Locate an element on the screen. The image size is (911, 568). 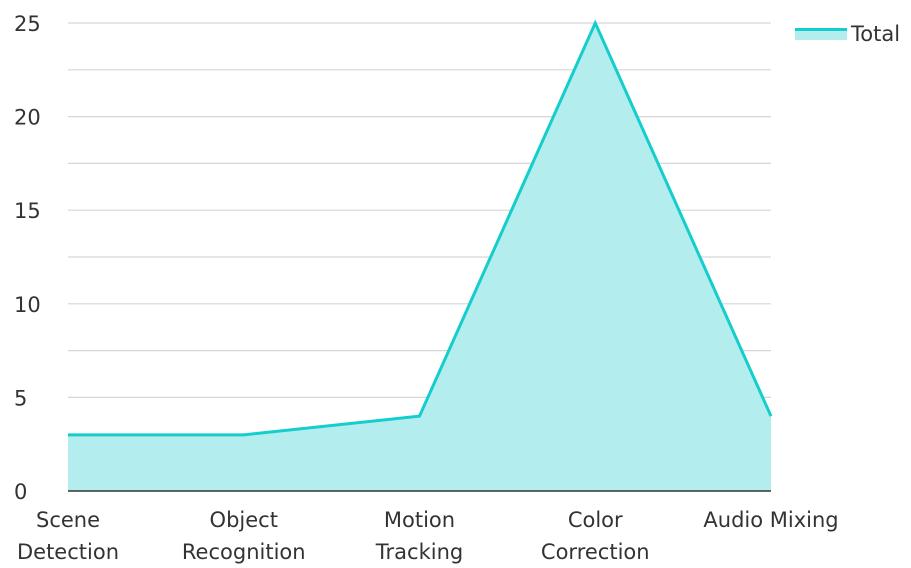
legend-label-total: Total is located at coordinates (876, 34).